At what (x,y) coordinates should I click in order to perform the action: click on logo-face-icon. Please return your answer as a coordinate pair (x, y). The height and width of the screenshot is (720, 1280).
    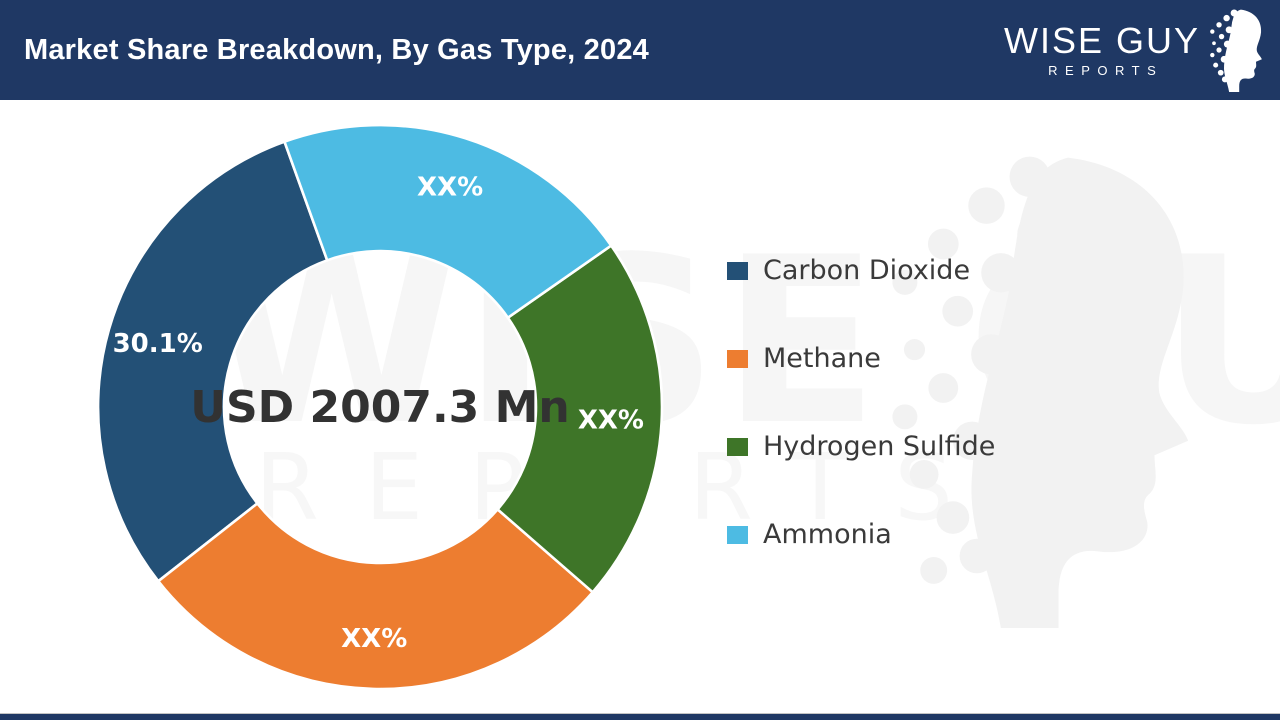
    Looking at the image, I should click on (1236, 50).